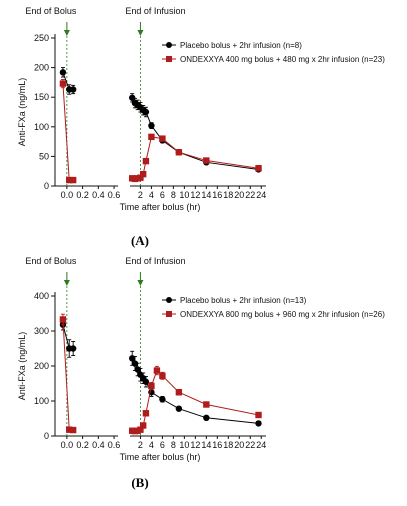  Describe the element at coordinates (139, 482) in the screenshot. I see `panel-label: (B)` at that location.